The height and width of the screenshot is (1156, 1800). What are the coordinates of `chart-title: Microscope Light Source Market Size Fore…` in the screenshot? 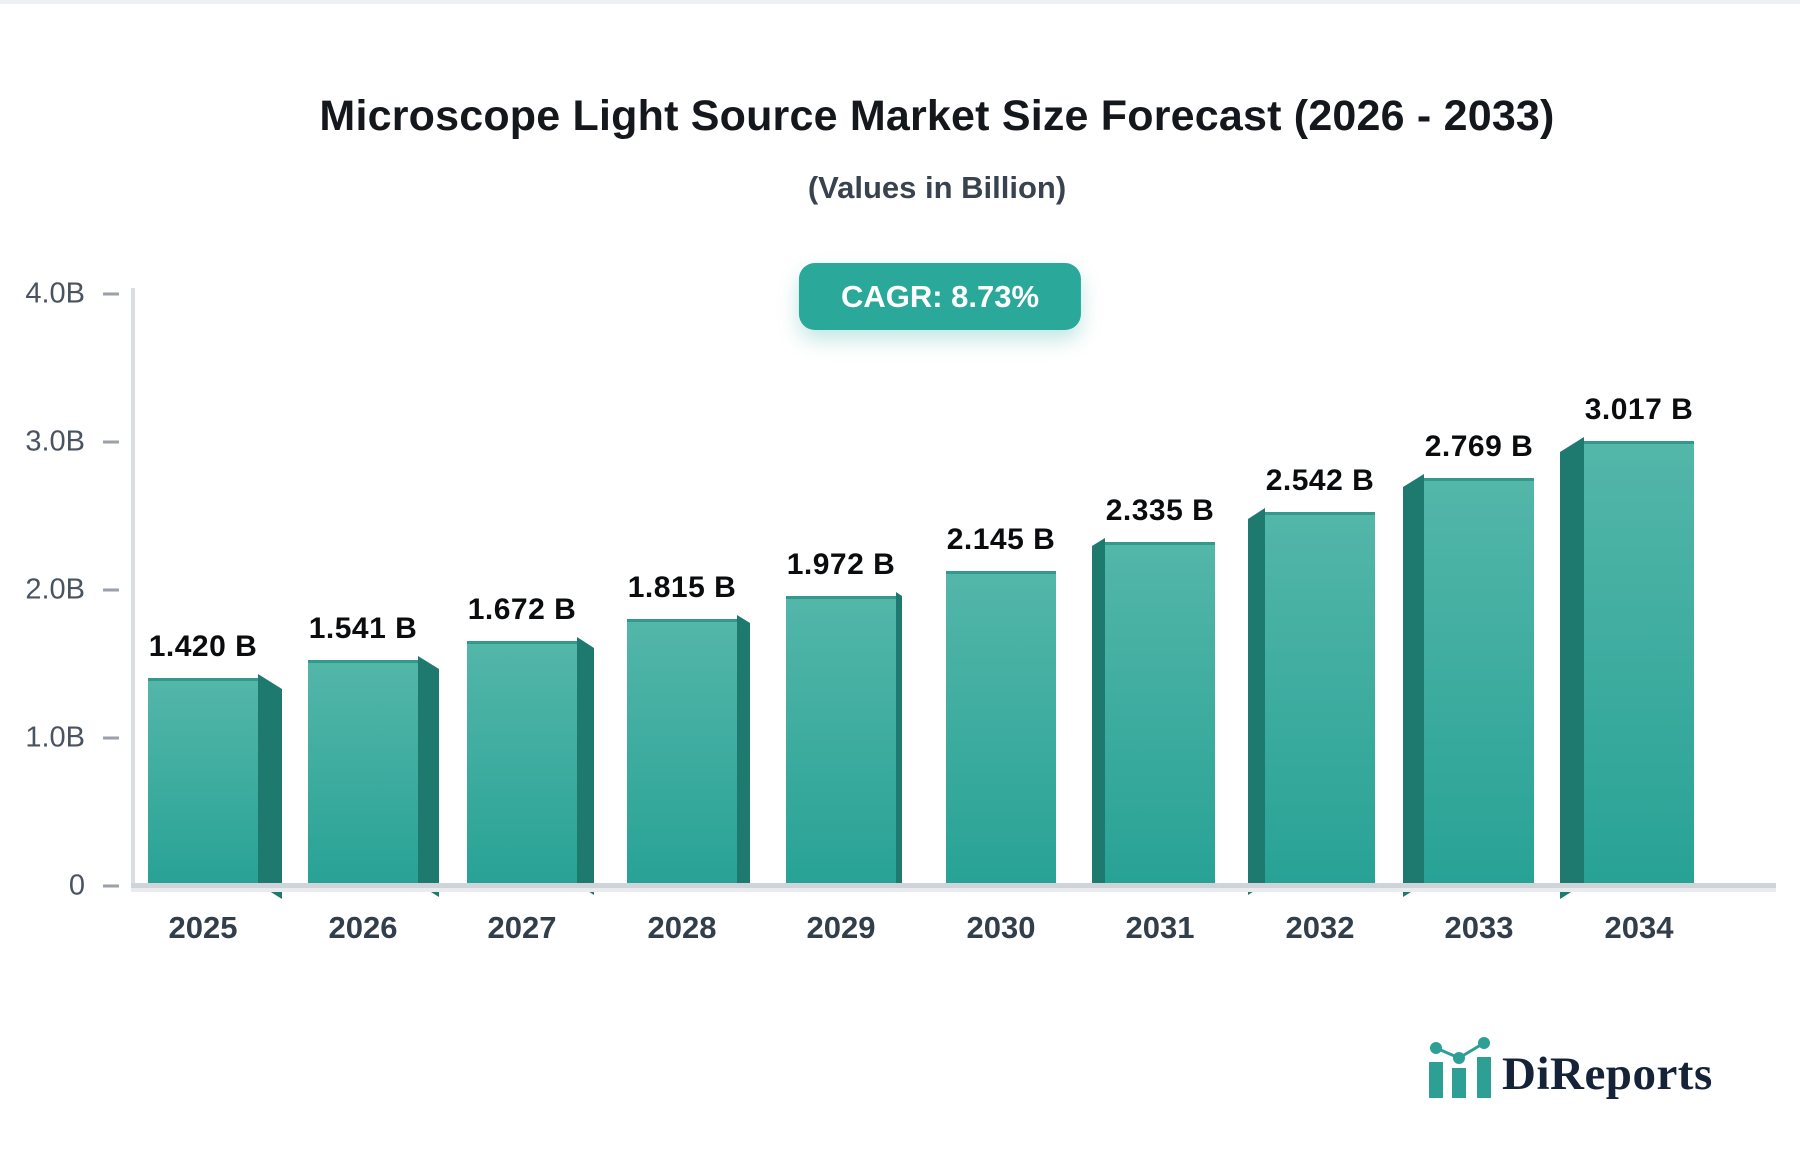 It's located at (937, 116).